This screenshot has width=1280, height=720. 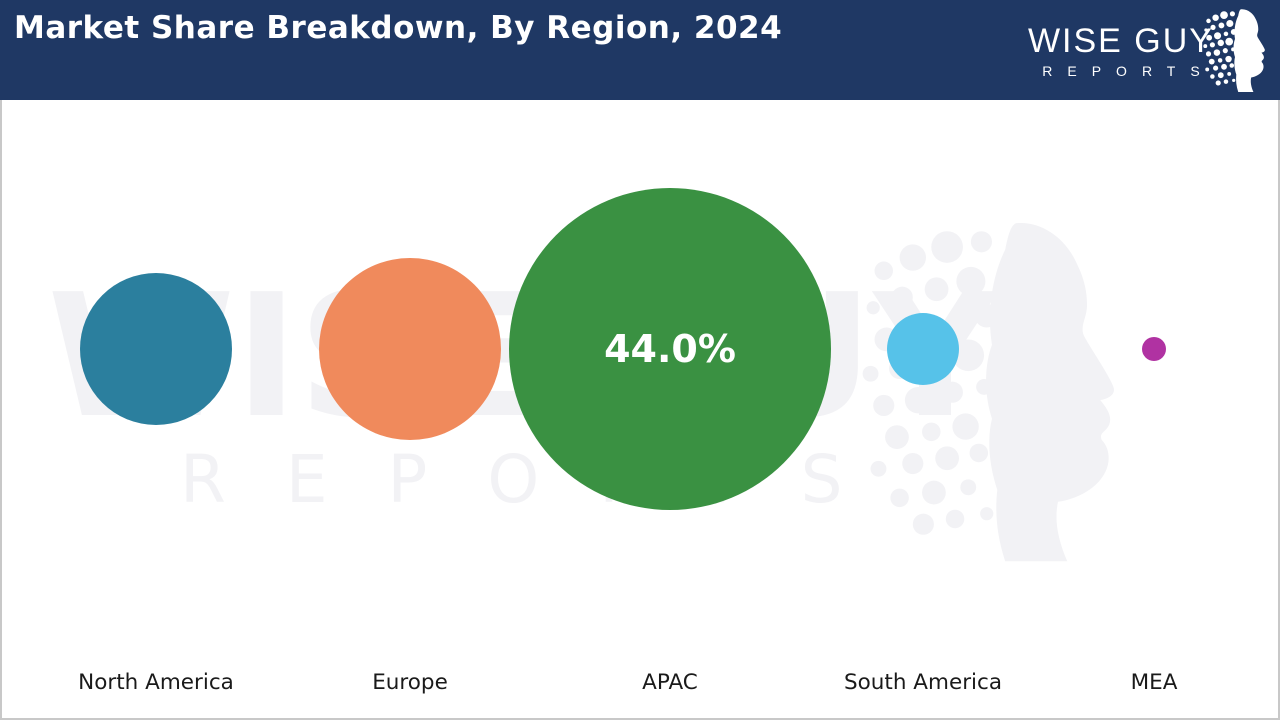 I want to click on bubble-mea, so click(x=1154, y=349).